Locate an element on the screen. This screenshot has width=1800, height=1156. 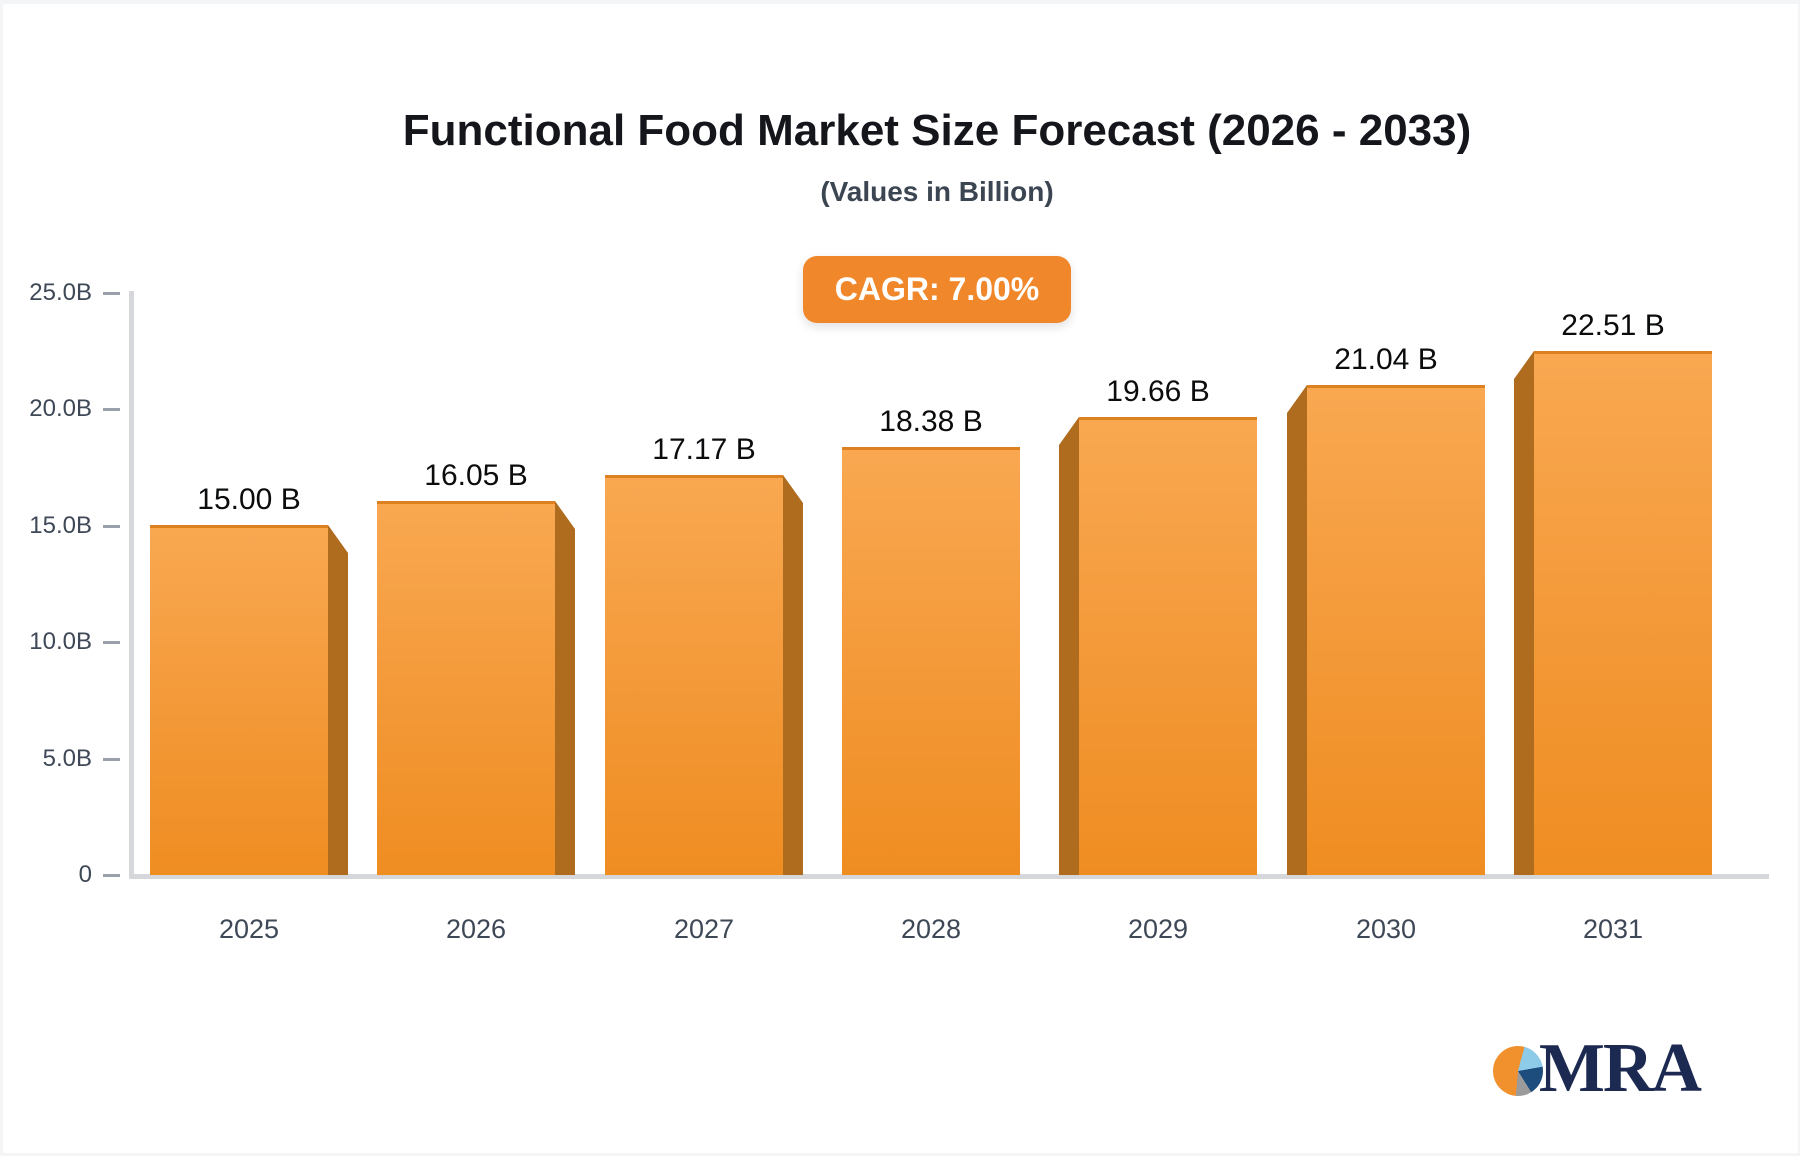
cagr-badge: CAGR: 7.00% is located at coordinates (937, 289).